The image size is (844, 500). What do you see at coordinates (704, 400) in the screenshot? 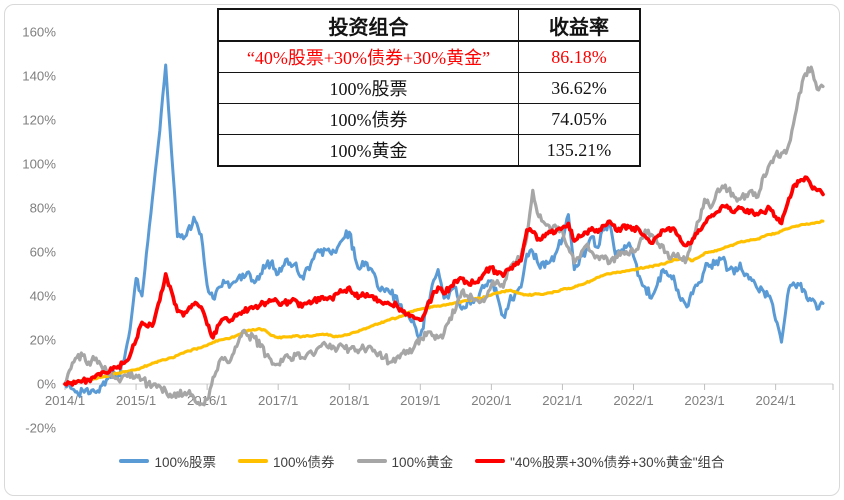
I see `svg-text: 2023/1` at bounding box center [704, 400].